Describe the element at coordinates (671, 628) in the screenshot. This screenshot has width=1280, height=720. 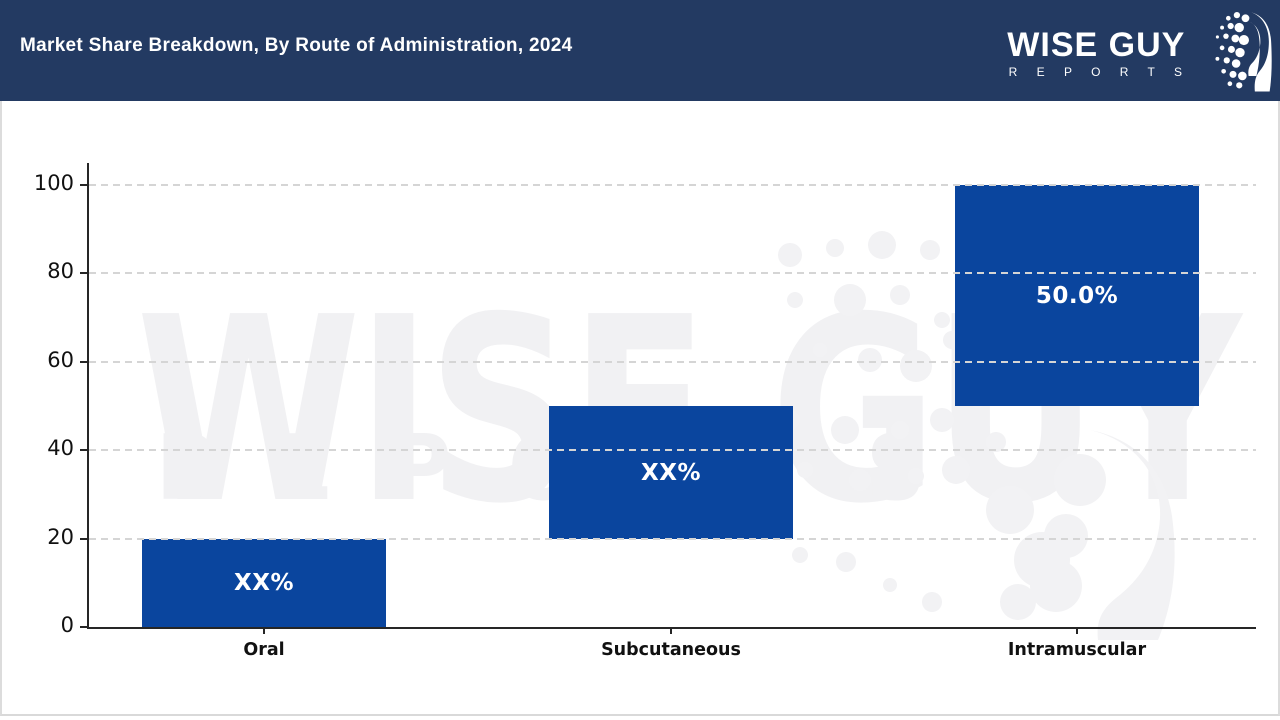
I see `x-axis-line` at that location.